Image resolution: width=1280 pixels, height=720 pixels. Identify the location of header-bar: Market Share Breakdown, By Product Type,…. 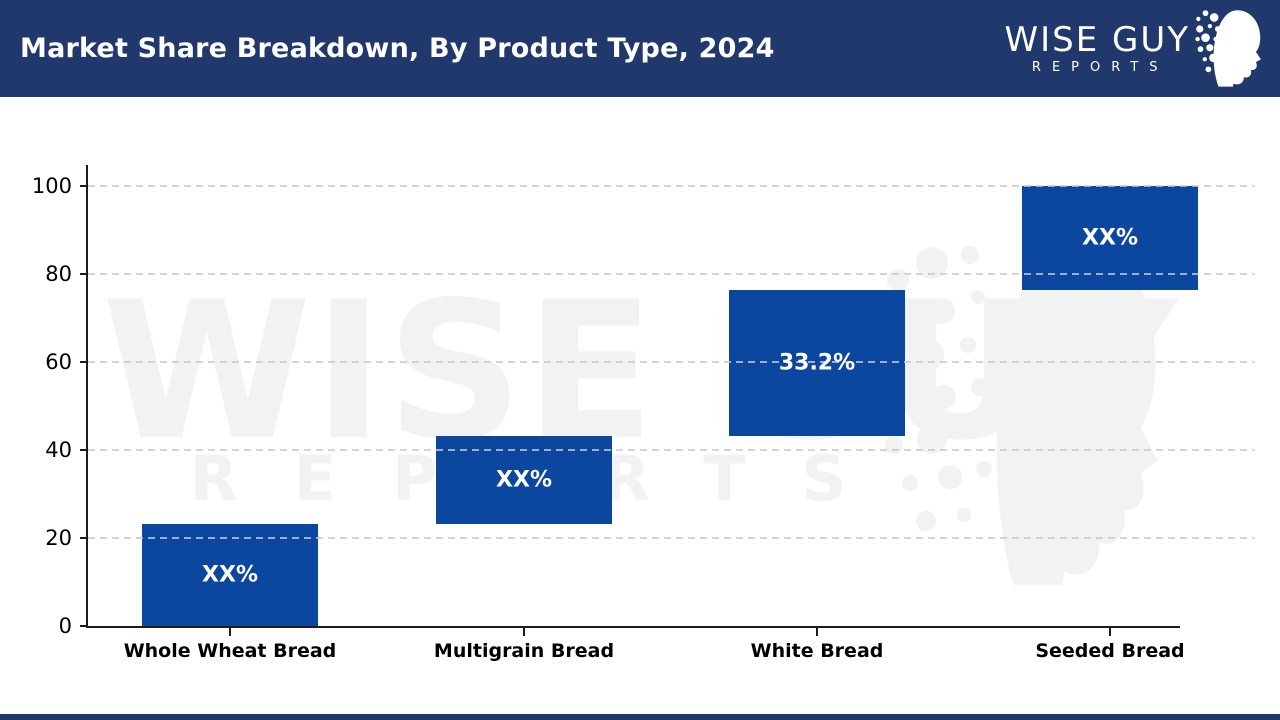
(640, 48).